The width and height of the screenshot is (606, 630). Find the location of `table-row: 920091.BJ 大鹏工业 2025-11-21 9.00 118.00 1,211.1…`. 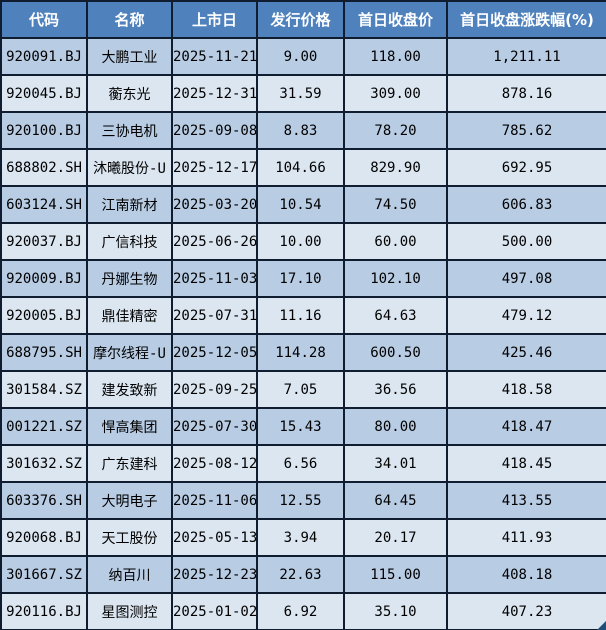

table-row: 920091.BJ 大鹏工业 2025-11-21 9.00 118.00 1,211.1… is located at coordinates (303, 56).